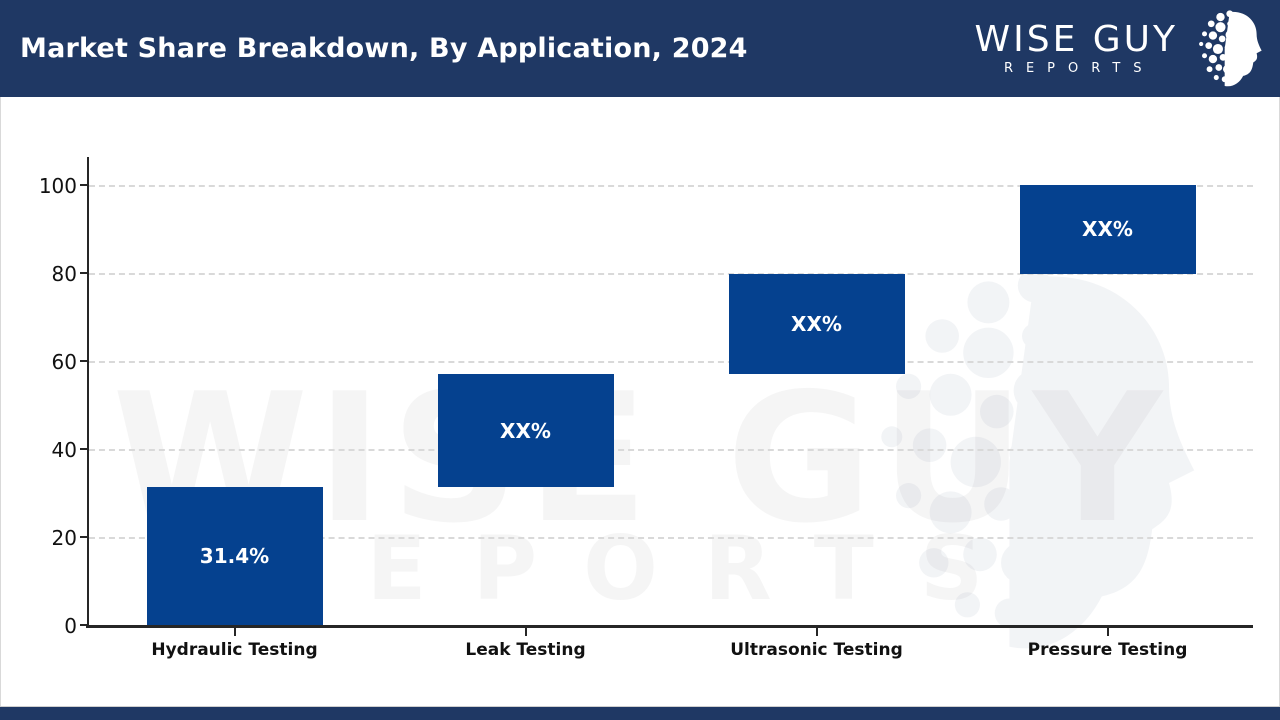 The width and height of the screenshot is (1280, 720). I want to click on y-tick-label-0: 0, so click(70, 626).